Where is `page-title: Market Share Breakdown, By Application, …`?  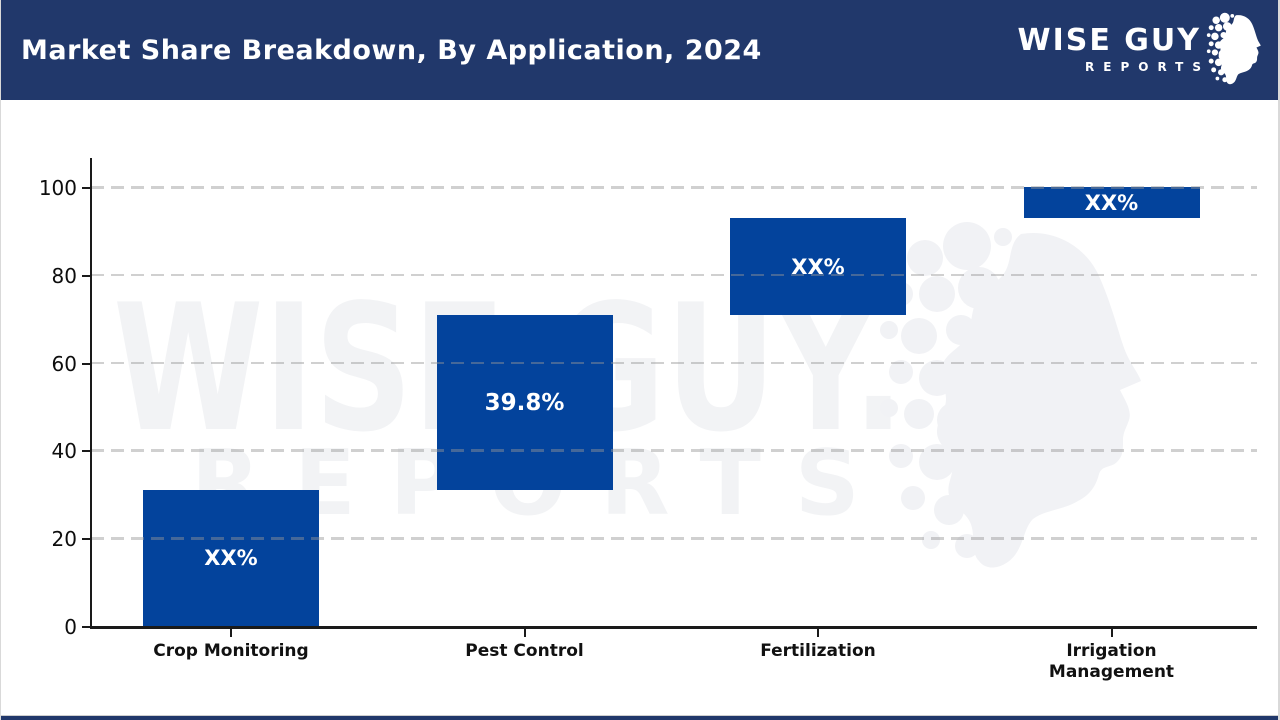 page-title: Market Share Breakdown, By Application, … is located at coordinates (391, 50).